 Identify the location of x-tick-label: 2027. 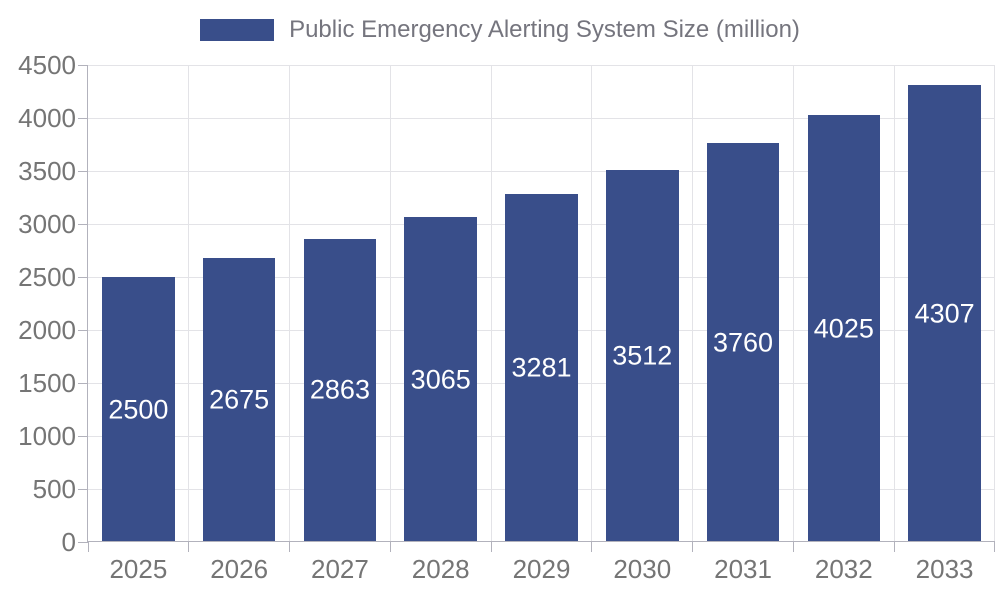
(340, 569).